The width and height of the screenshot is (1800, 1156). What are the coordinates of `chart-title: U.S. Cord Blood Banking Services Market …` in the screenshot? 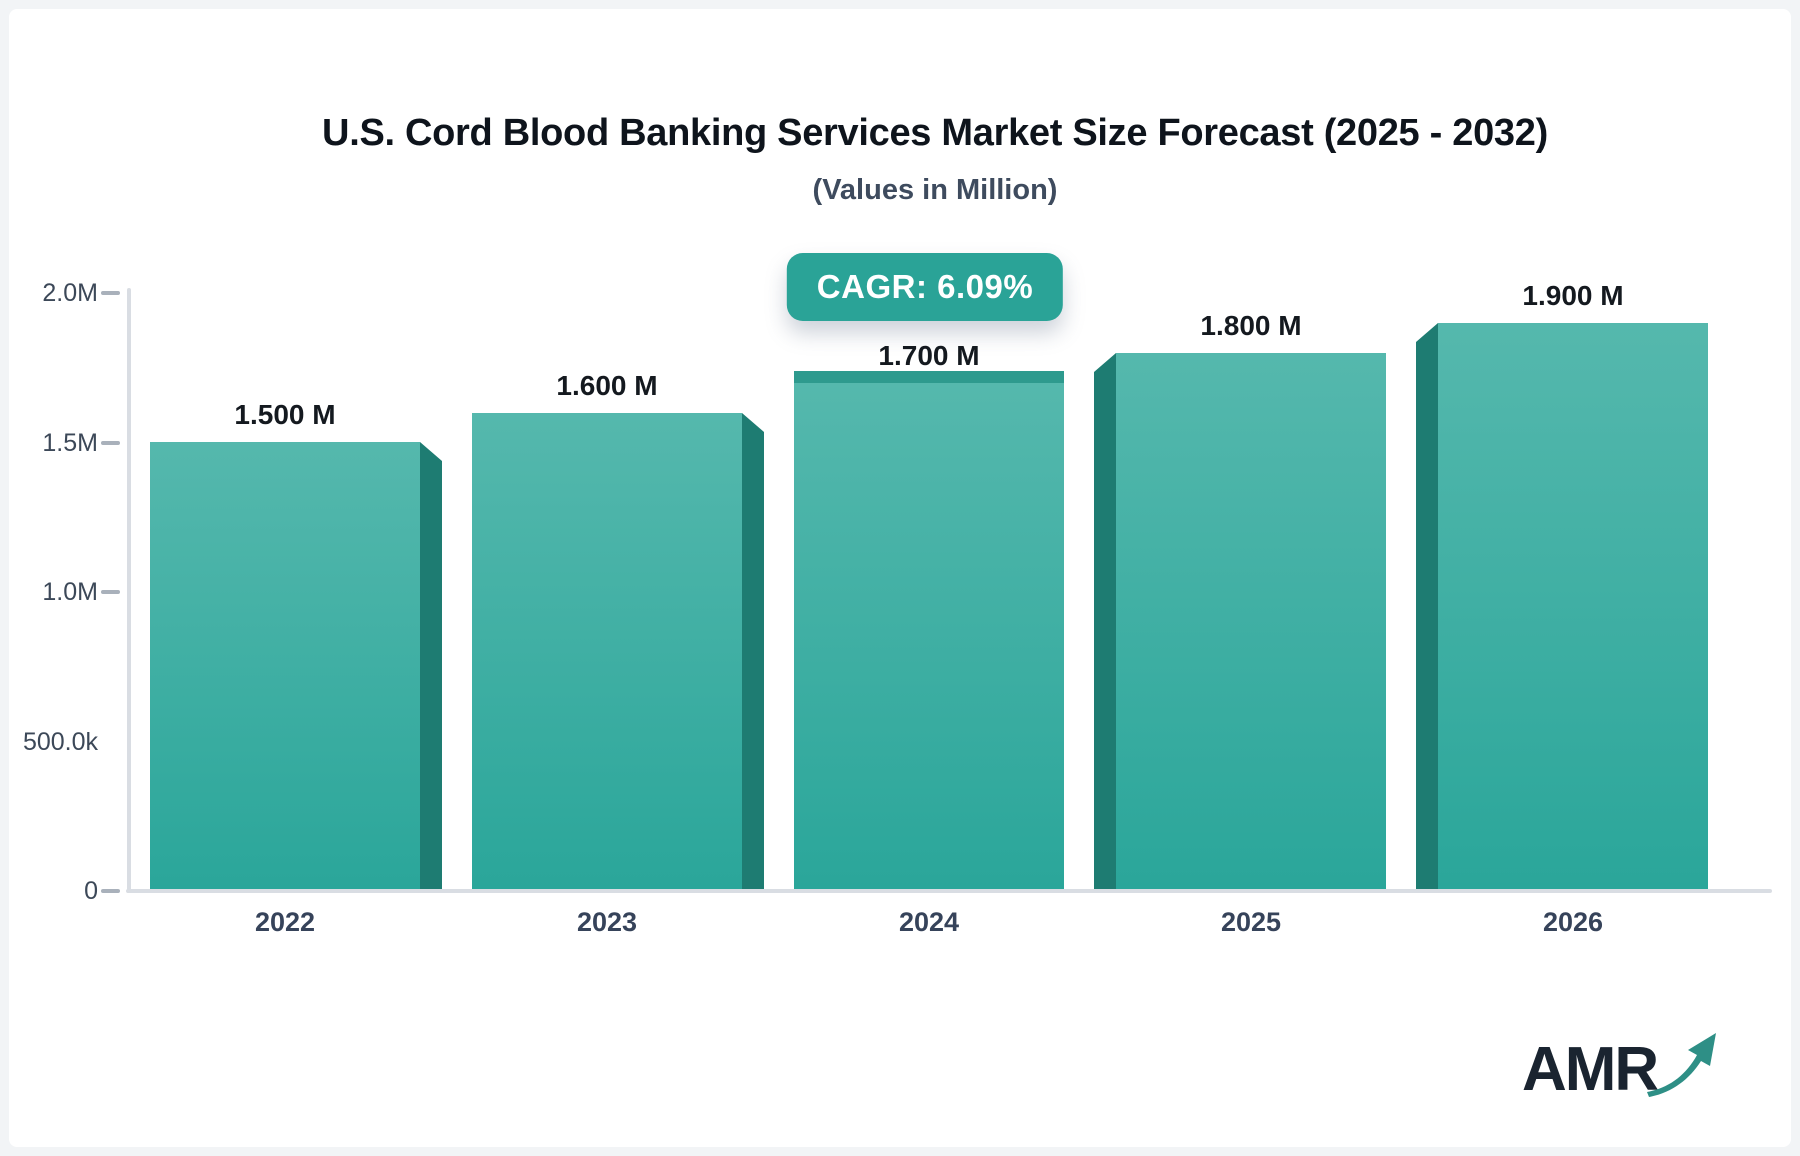 It's located at (935, 133).